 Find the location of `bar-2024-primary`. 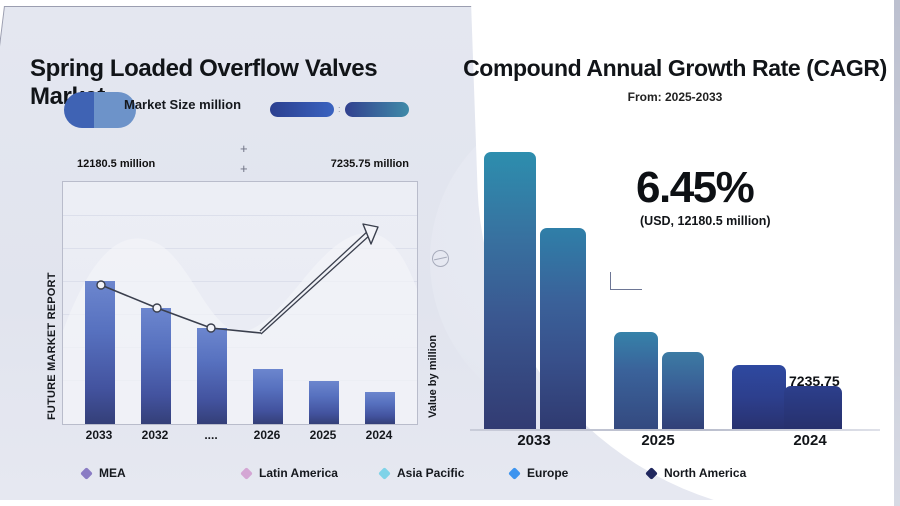

bar-2024-primary is located at coordinates (759, 397).